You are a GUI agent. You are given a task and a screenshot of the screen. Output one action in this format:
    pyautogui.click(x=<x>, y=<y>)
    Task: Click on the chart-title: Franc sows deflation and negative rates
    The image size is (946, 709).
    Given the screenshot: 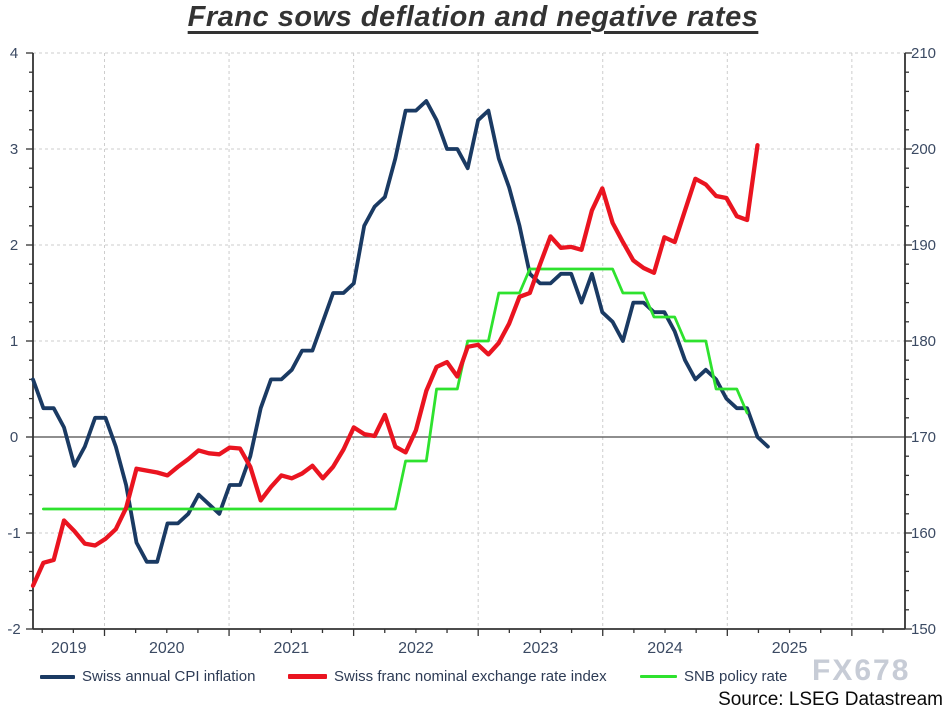 What is the action you would take?
    pyautogui.click(x=473, y=17)
    